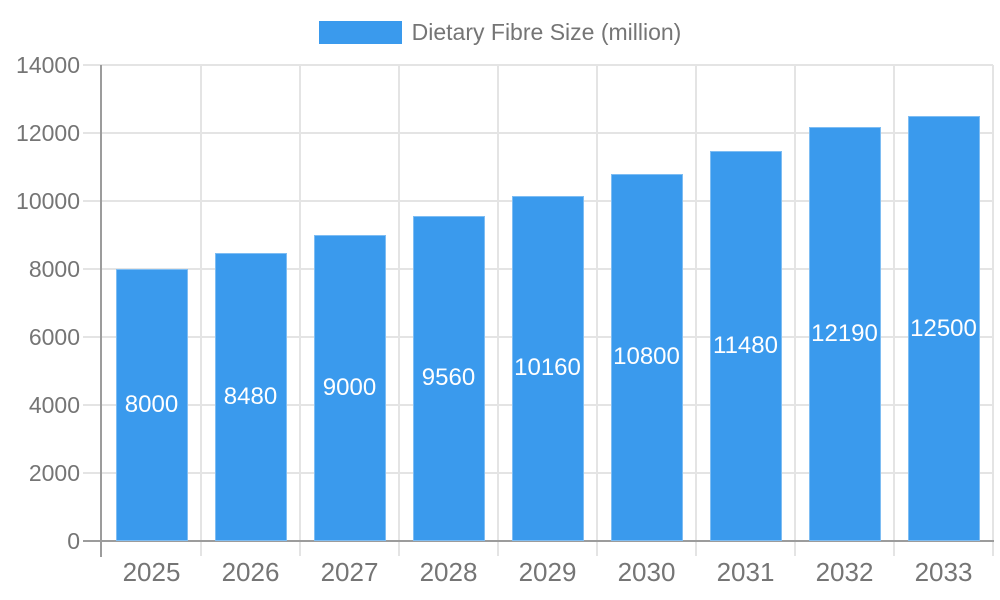  What do you see at coordinates (538, 541) in the screenshot?
I see `x-axis-line` at bounding box center [538, 541].